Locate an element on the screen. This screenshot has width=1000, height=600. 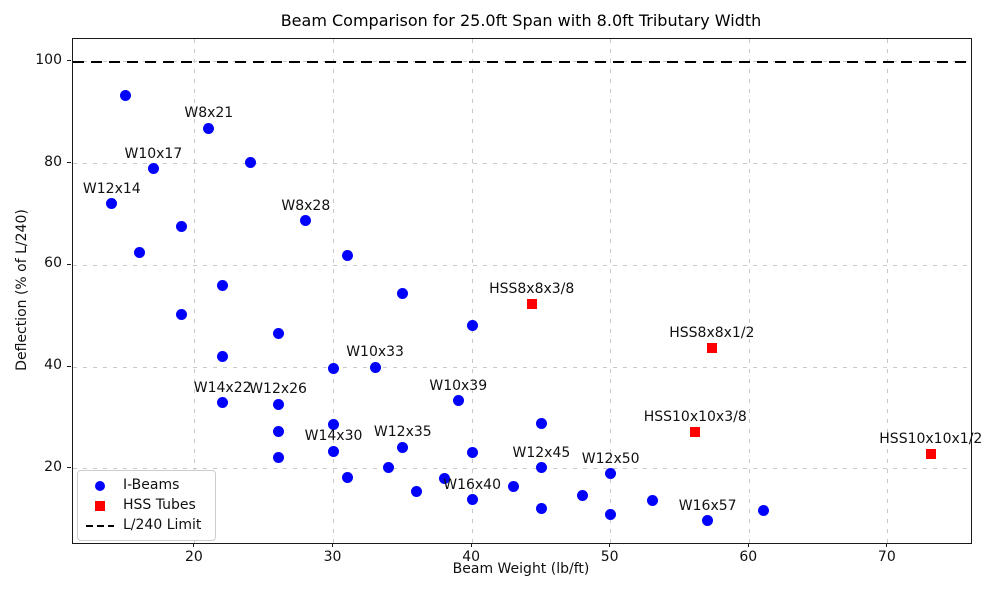
y-tick-label-100: 100 is located at coordinates (48, 59).